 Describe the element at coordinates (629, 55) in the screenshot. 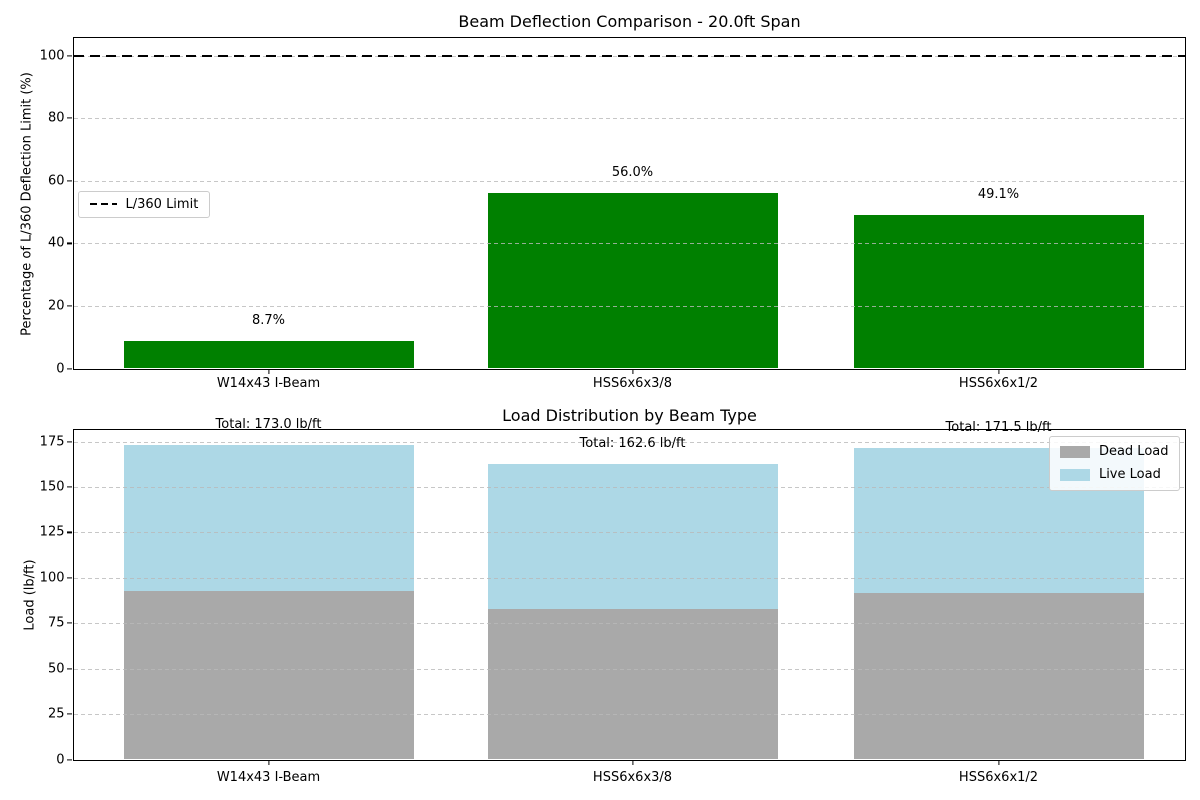

I see `l360-limit-line` at that location.